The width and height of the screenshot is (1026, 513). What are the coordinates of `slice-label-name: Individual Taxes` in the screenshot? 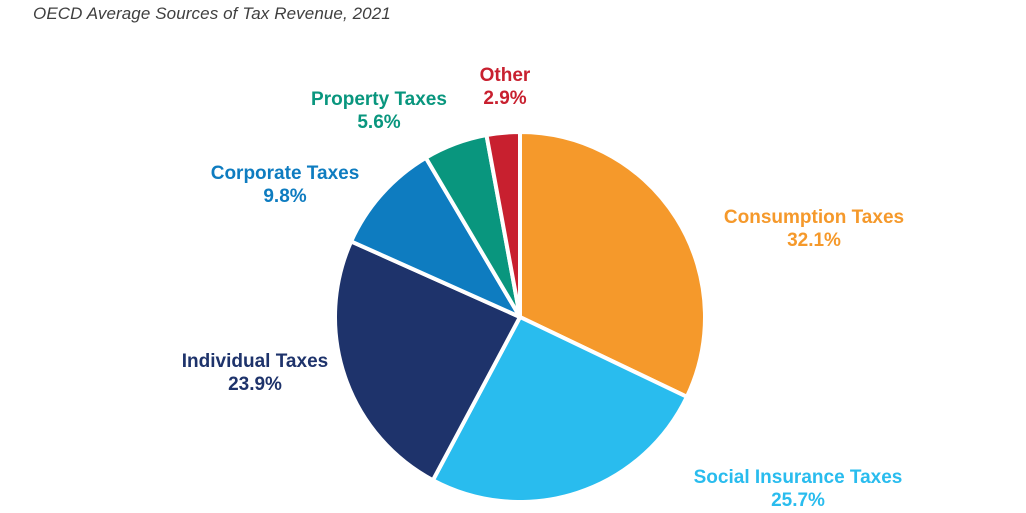 It's located at (255, 361).